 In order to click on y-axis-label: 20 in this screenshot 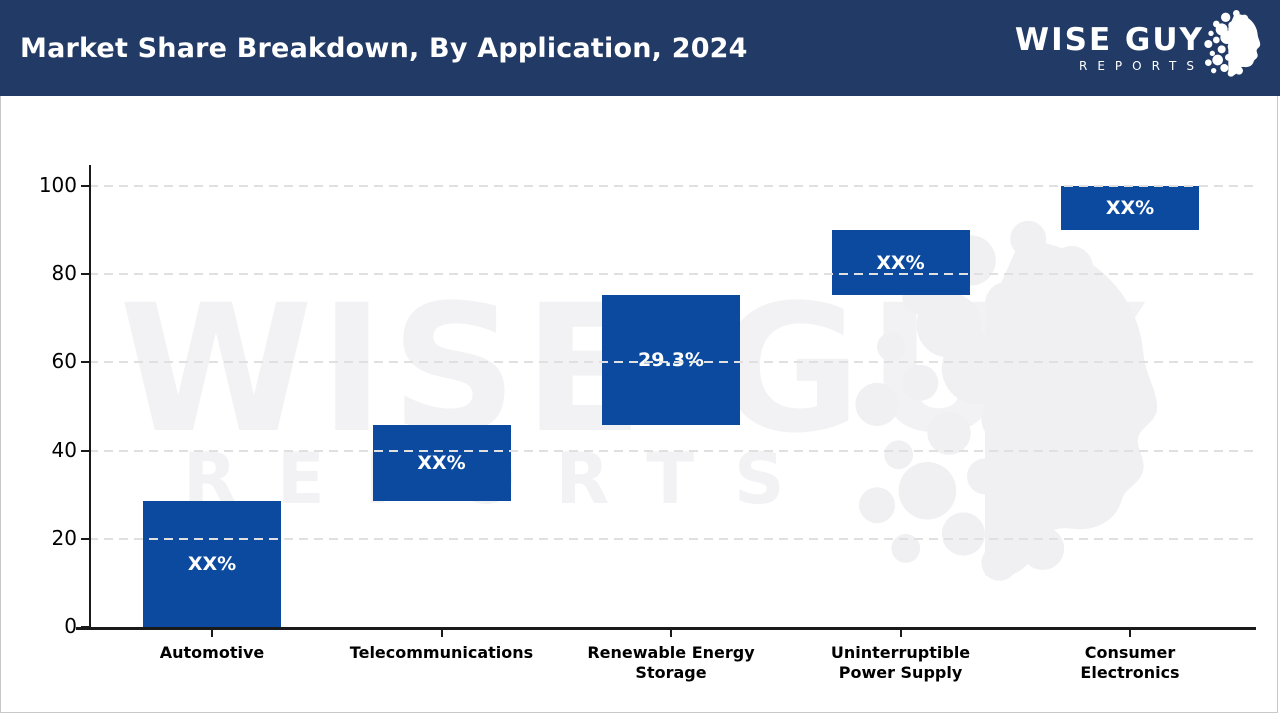, I will do `click(64, 537)`.